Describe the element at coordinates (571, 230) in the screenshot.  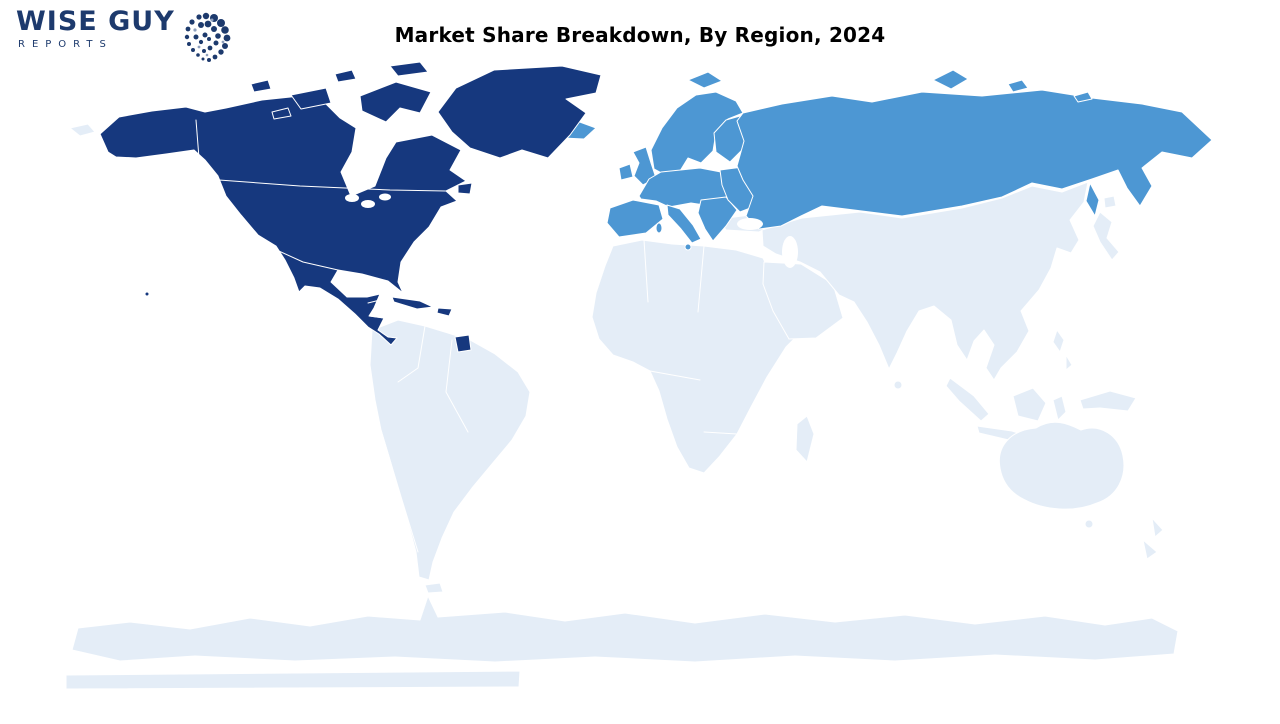
I see `water-overlays` at that location.